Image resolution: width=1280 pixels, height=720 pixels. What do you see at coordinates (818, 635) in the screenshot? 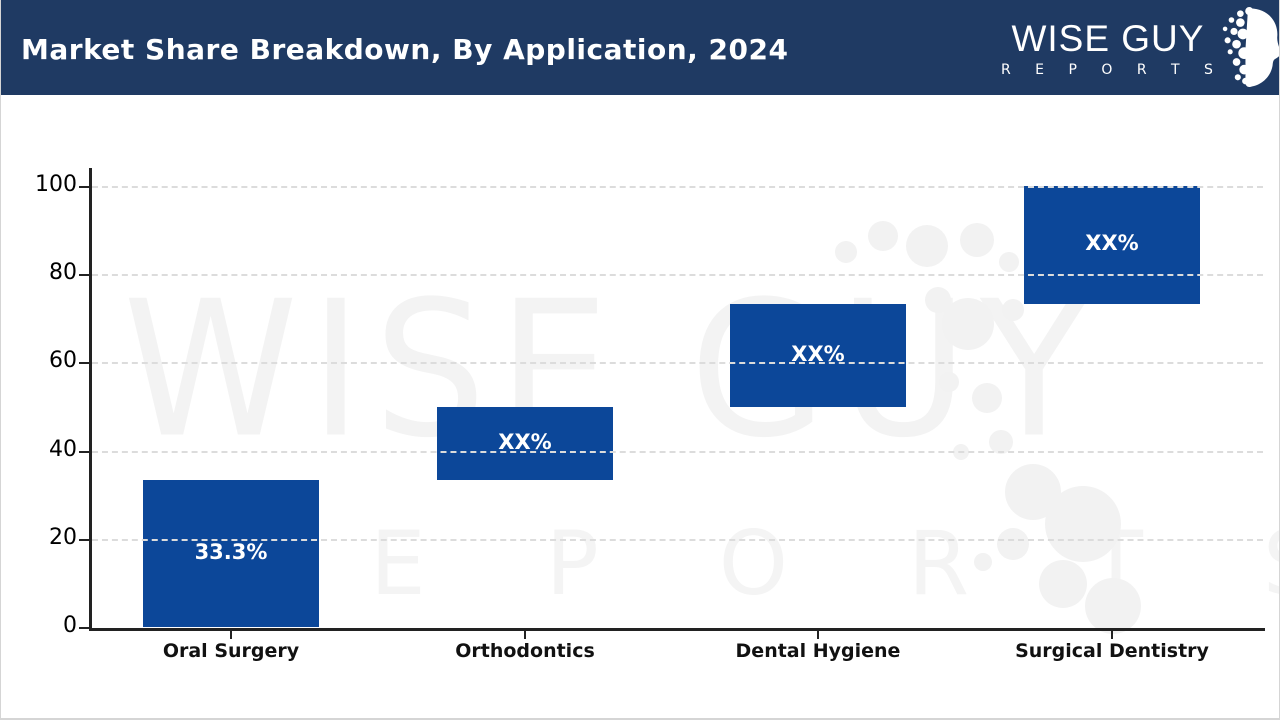
I see `x-tick-dental-hygiene` at bounding box center [818, 635].